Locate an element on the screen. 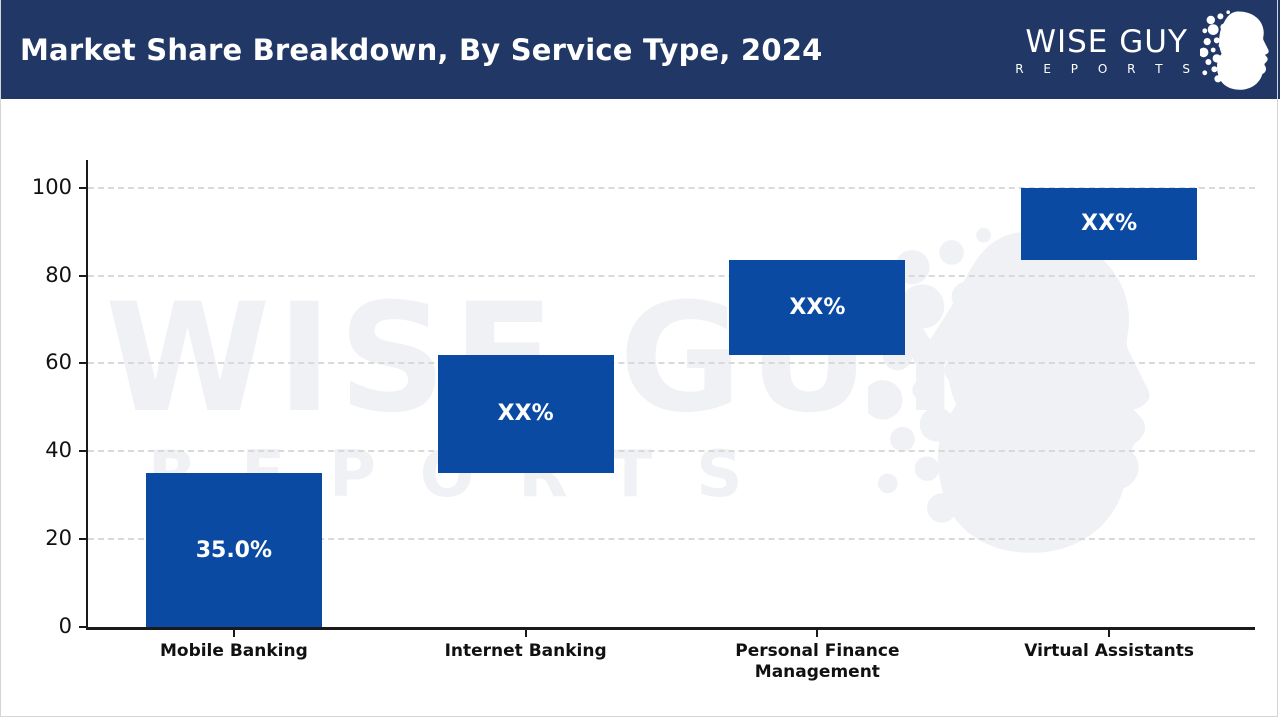 The width and height of the screenshot is (1280, 720). brand-logo-text: WISE GUY R E P O R T S is located at coordinates (1106, 50).